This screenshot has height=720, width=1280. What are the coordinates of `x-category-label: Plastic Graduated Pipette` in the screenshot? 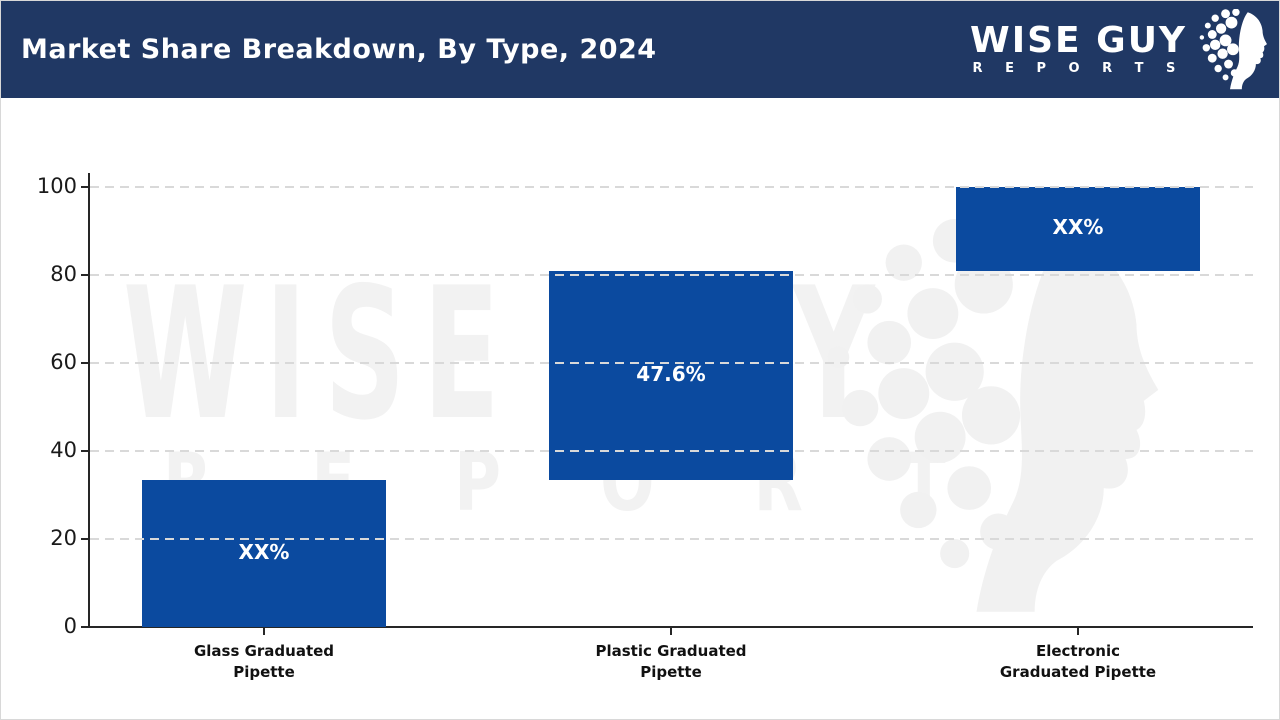 It's located at (671, 661).